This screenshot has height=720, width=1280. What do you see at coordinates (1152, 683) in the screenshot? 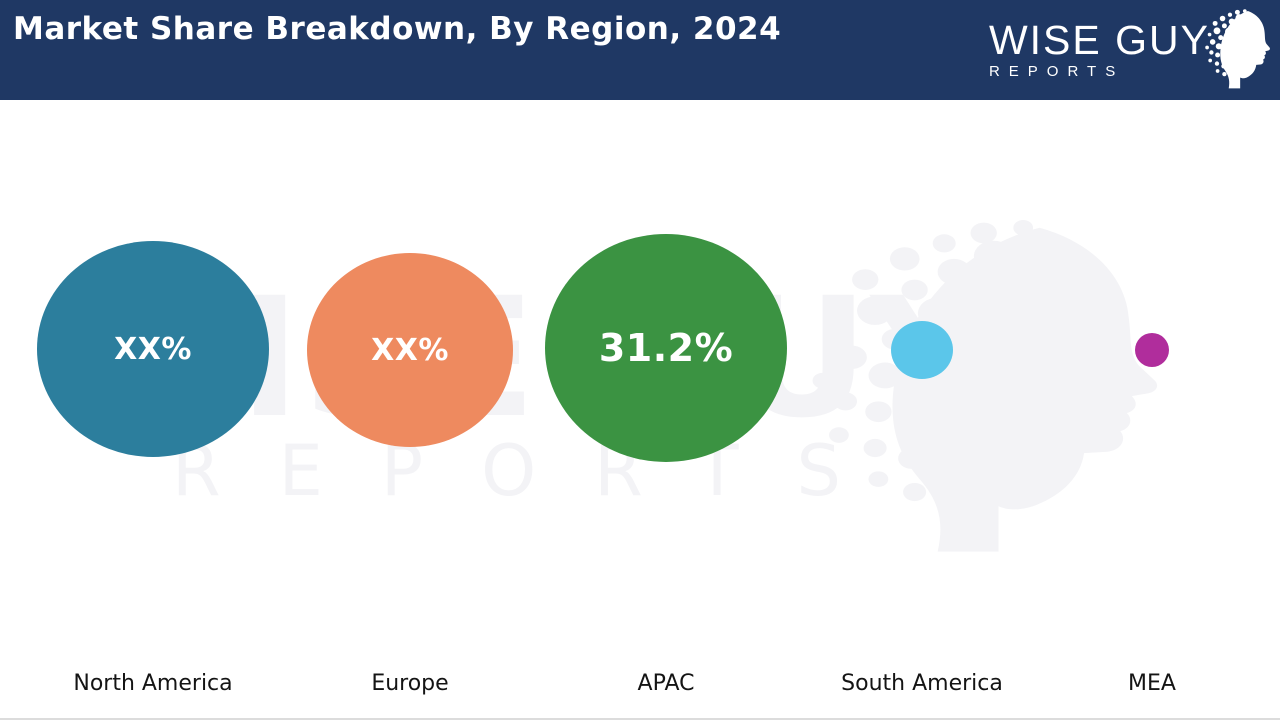
I see `category-label-mea: MEA` at bounding box center [1152, 683].